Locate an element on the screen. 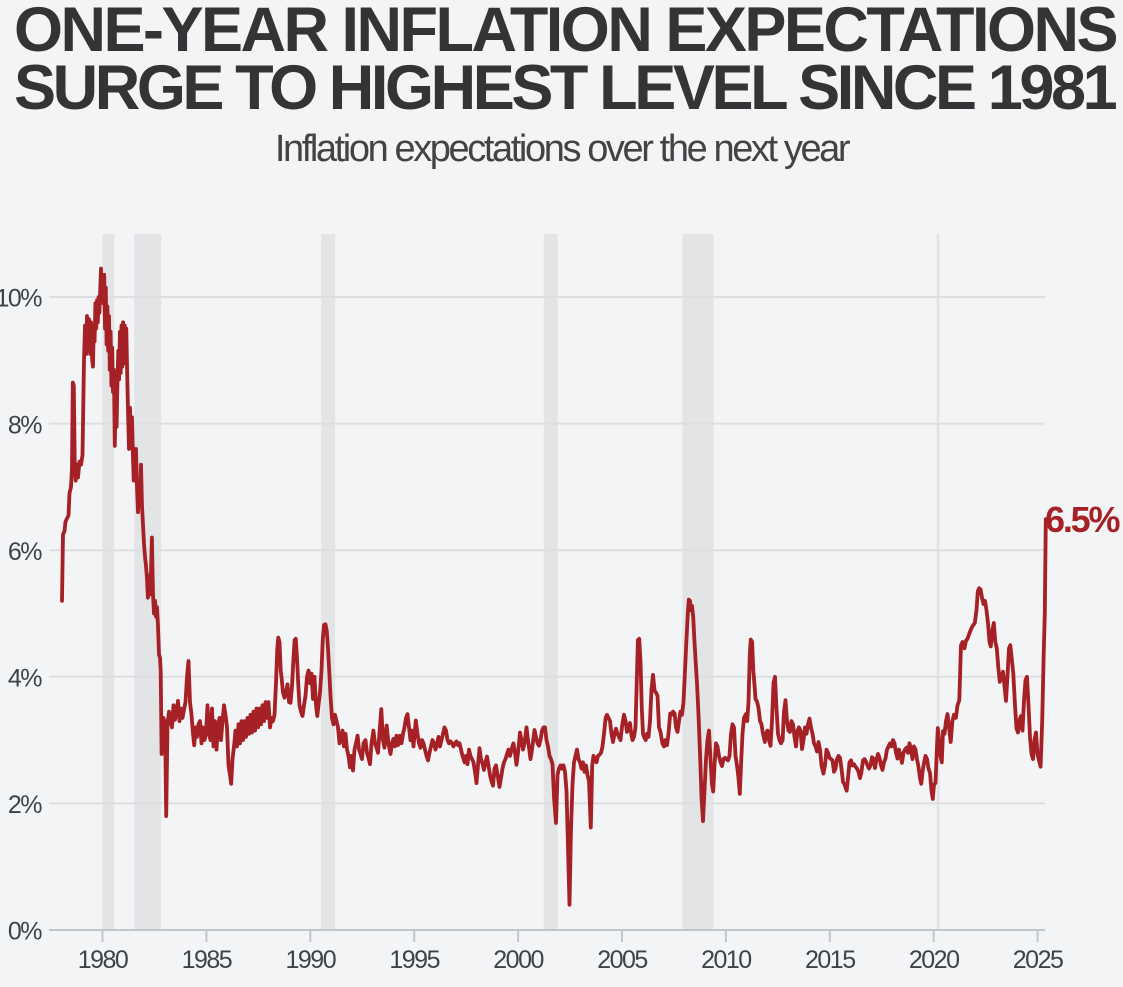  svg-text: 2010 is located at coordinates (726, 960).